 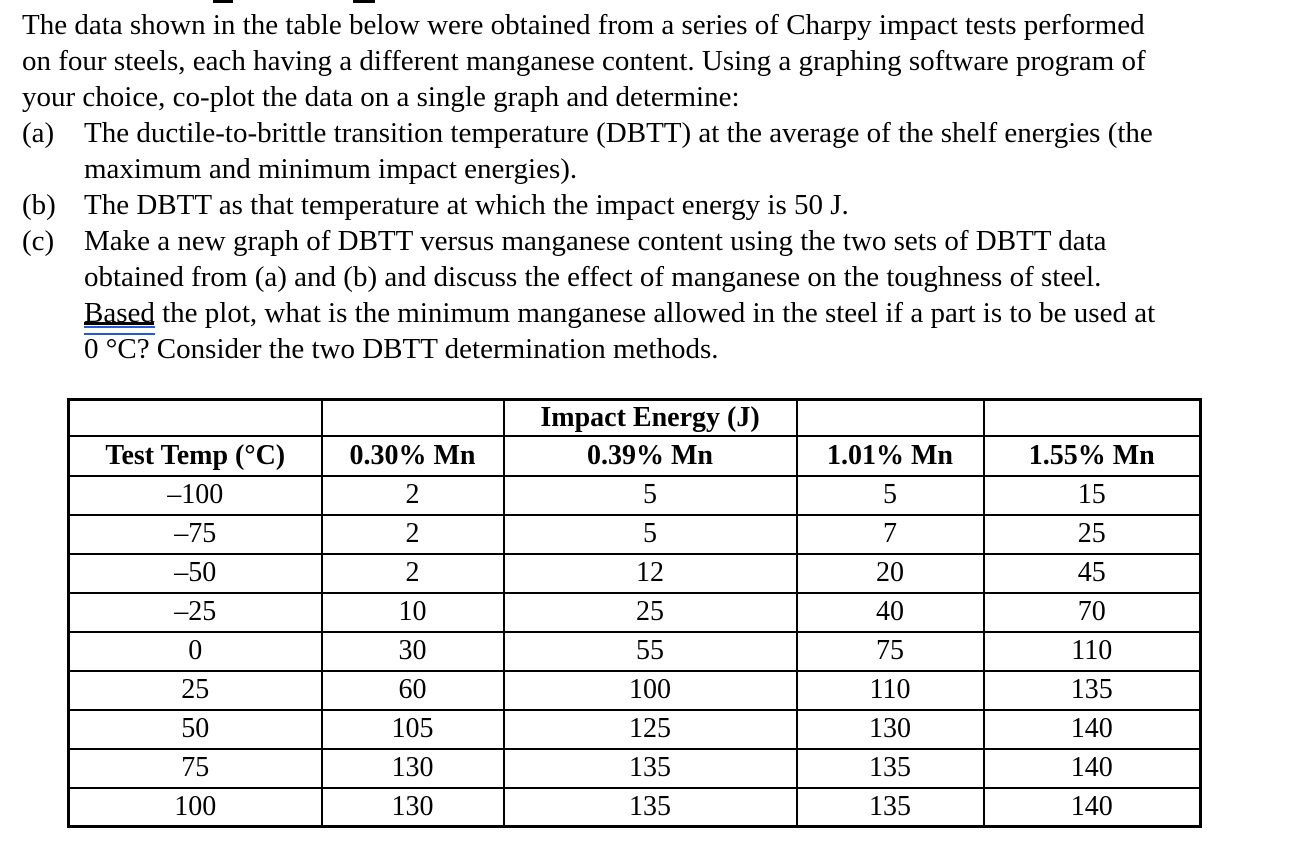 I want to click on table-cell: 7, so click(x=890, y=534).